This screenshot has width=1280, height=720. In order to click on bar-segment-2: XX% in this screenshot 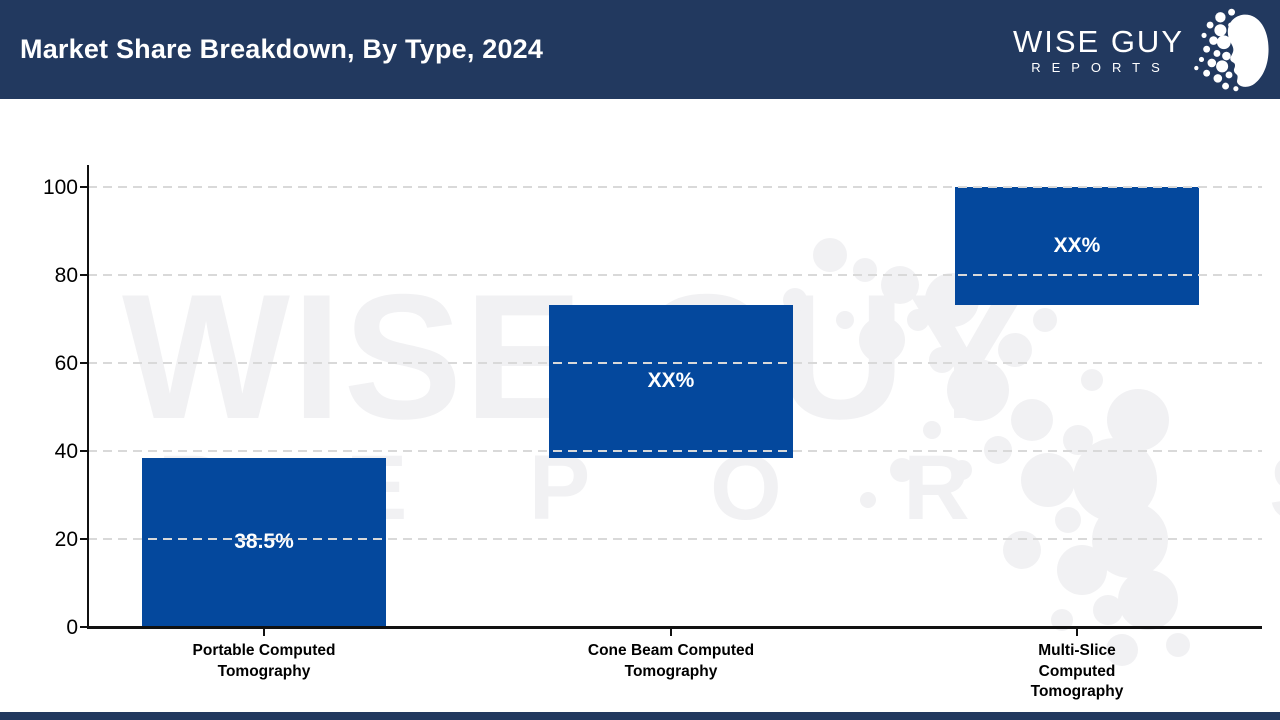, I will do `click(671, 381)`.